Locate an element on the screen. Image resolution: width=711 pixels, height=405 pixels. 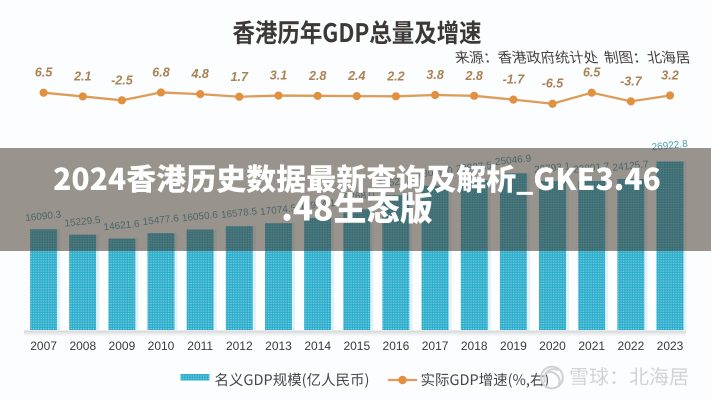
svg-text: 6.8 is located at coordinates (160, 72).